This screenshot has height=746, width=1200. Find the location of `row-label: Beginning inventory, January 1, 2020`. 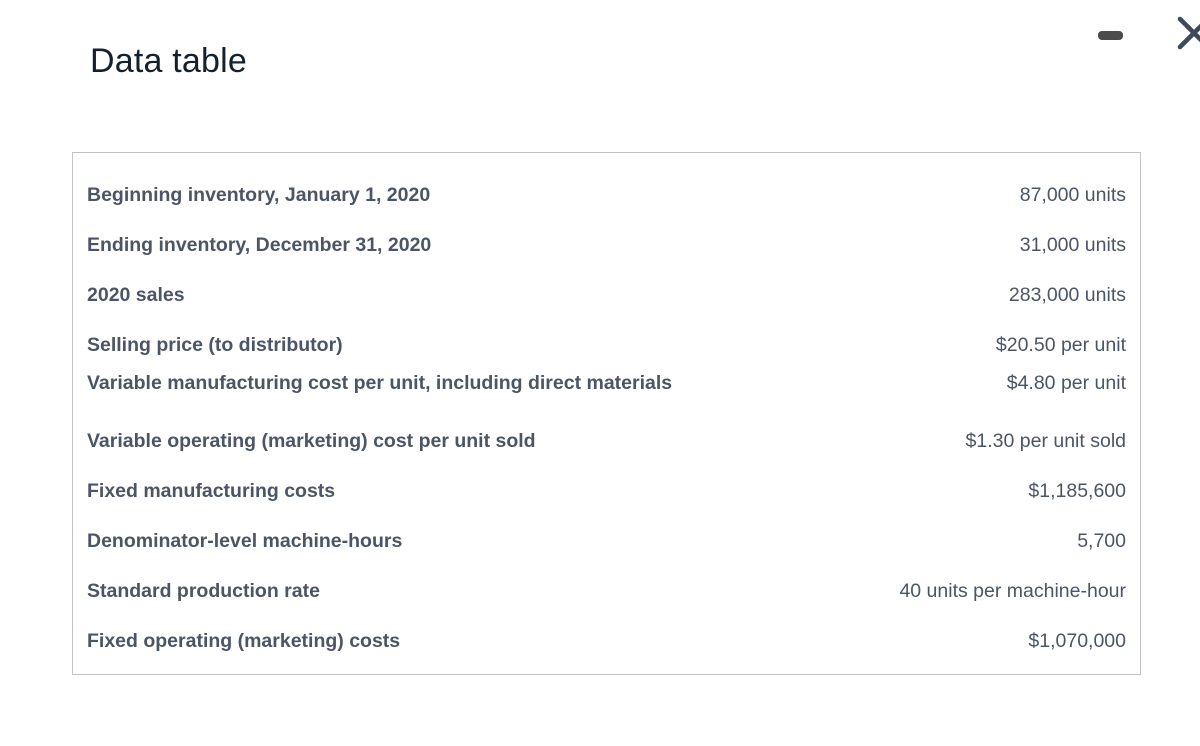

row-label: Beginning inventory, January 1, 2020 is located at coordinates (259, 195).